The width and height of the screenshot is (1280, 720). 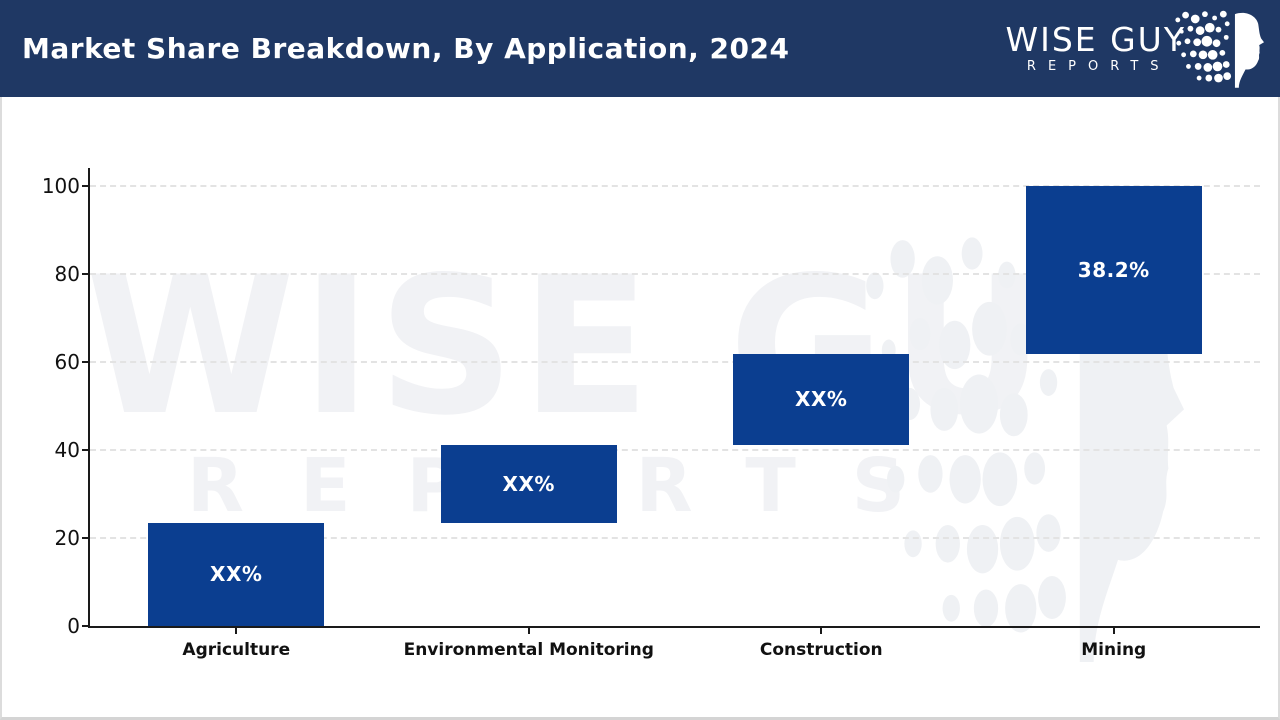 I want to click on bar-environmental-monitoring: XX%, so click(x=528, y=483).